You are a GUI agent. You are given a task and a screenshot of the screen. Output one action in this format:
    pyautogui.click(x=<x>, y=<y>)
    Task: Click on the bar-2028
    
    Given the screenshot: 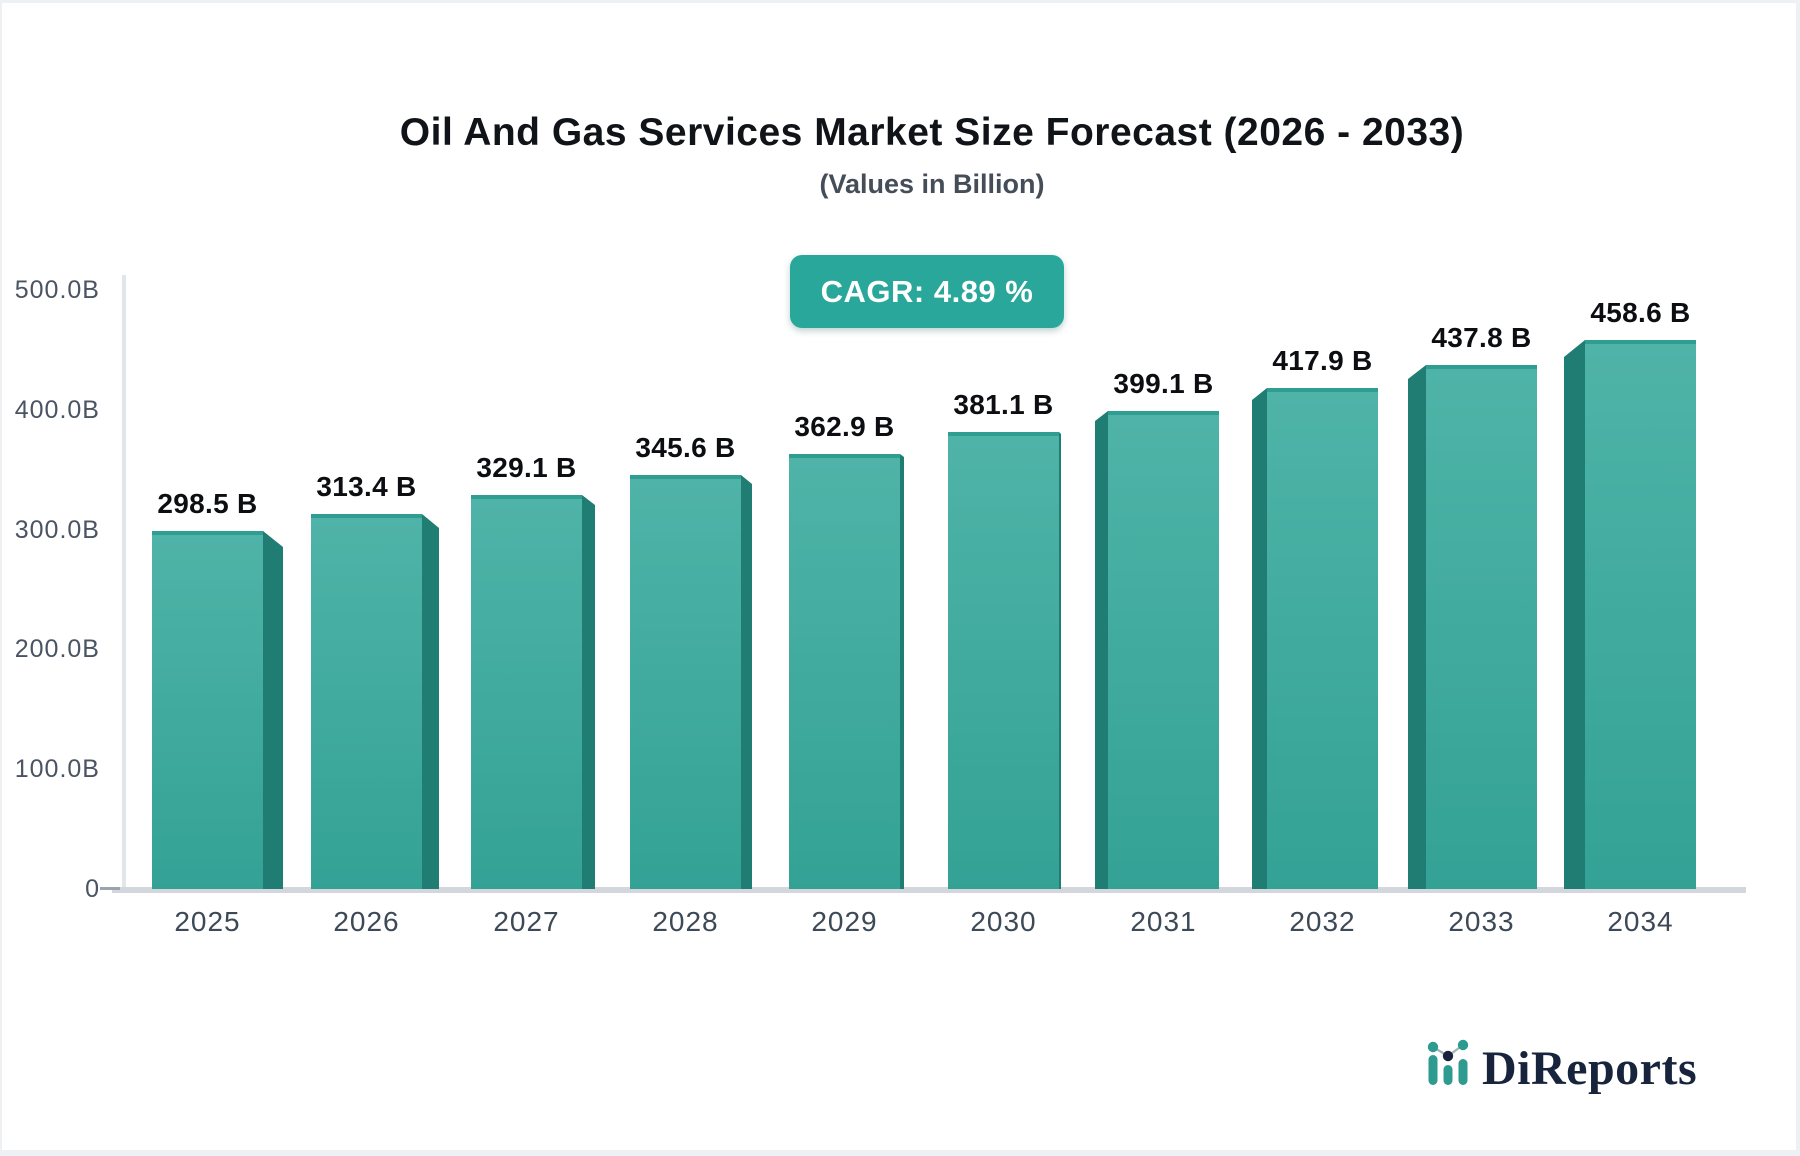 What is the action you would take?
    pyautogui.click(x=685, y=682)
    